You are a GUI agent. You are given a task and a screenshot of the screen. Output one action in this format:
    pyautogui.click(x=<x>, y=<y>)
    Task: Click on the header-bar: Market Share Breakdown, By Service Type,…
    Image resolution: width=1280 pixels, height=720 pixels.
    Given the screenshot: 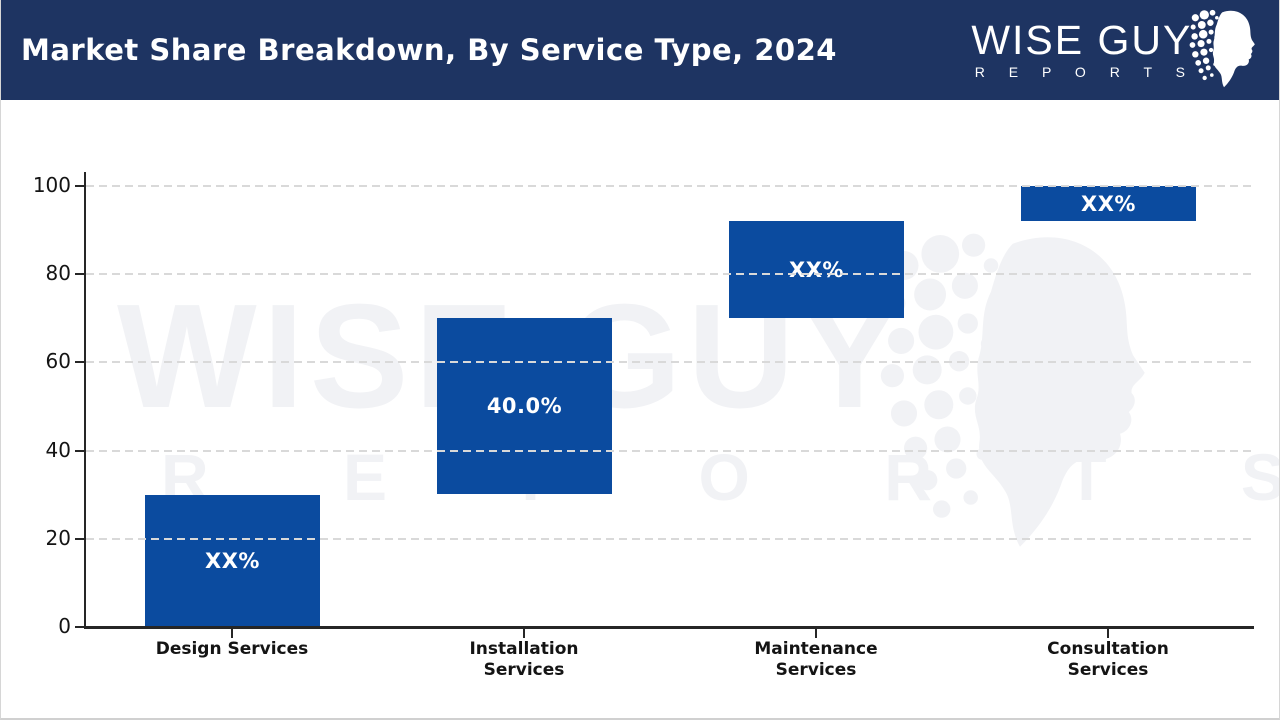 What is the action you would take?
    pyautogui.click(x=640, y=50)
    